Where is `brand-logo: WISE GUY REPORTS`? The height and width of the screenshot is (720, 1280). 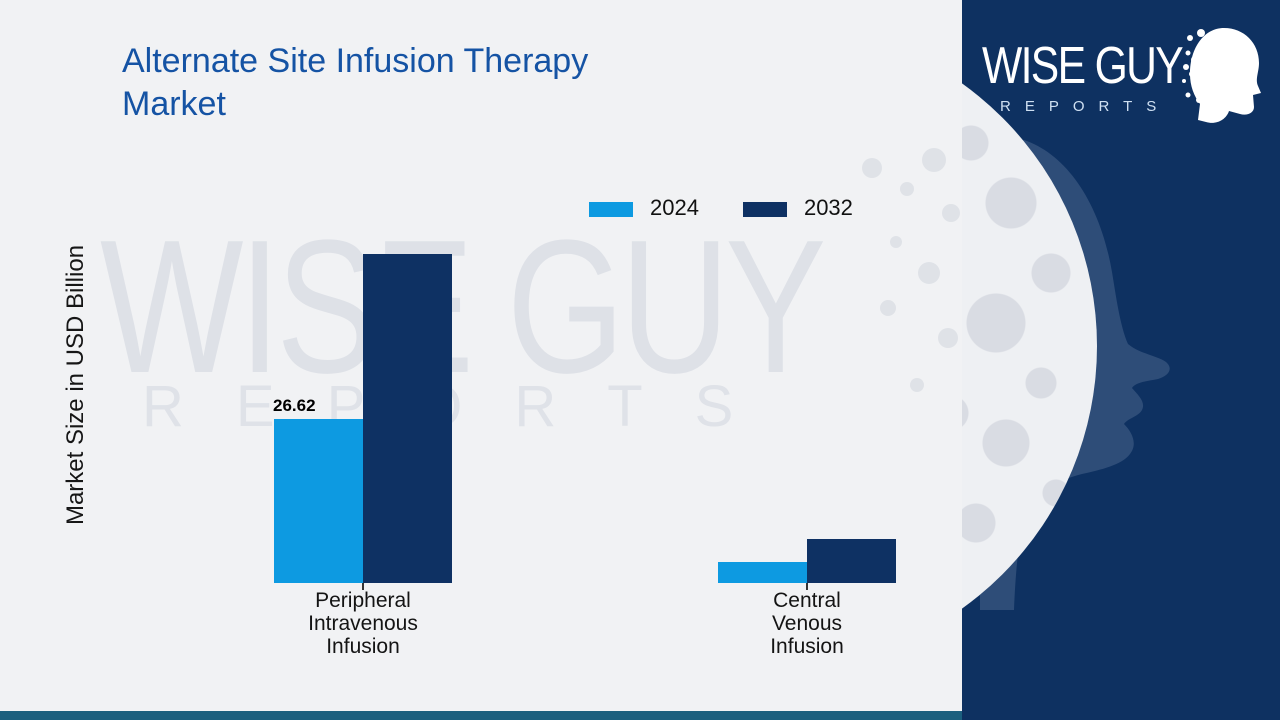
brand-logo: WISE GUY REPORTS is located at coordinates (1104, 77).